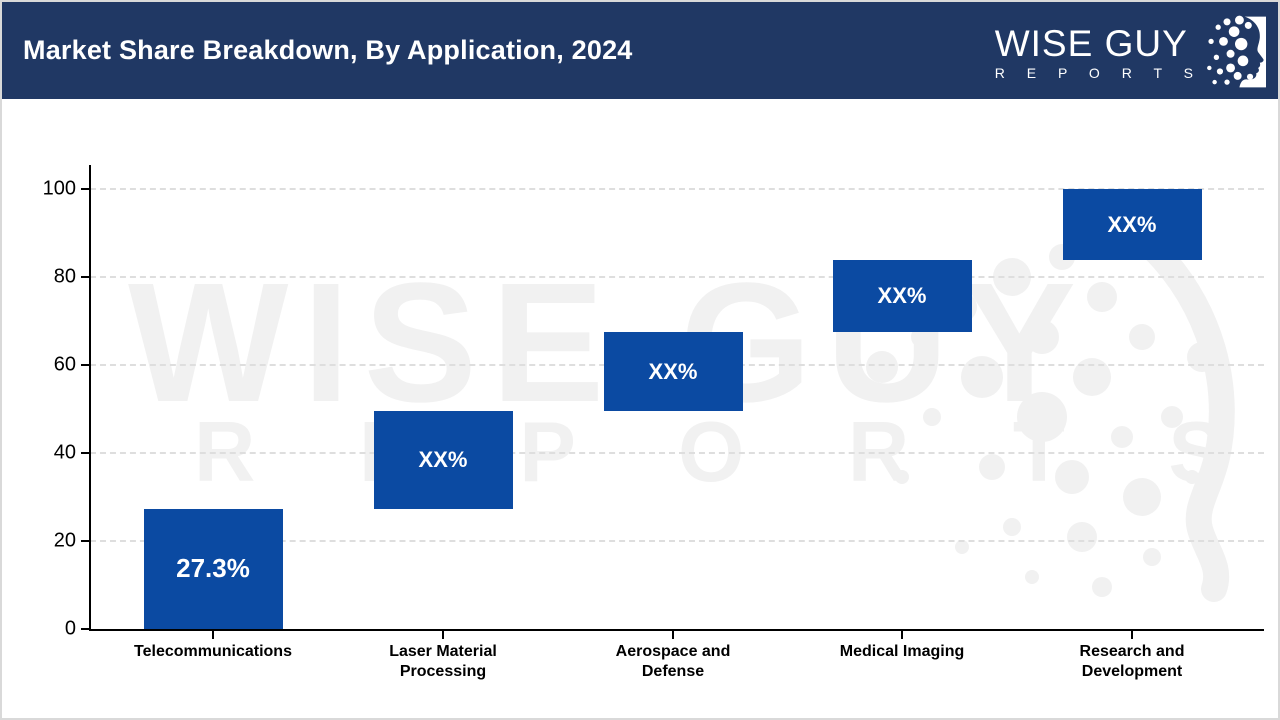  I want to click on bar-medical-imaging: XX%, so click(902, 296).